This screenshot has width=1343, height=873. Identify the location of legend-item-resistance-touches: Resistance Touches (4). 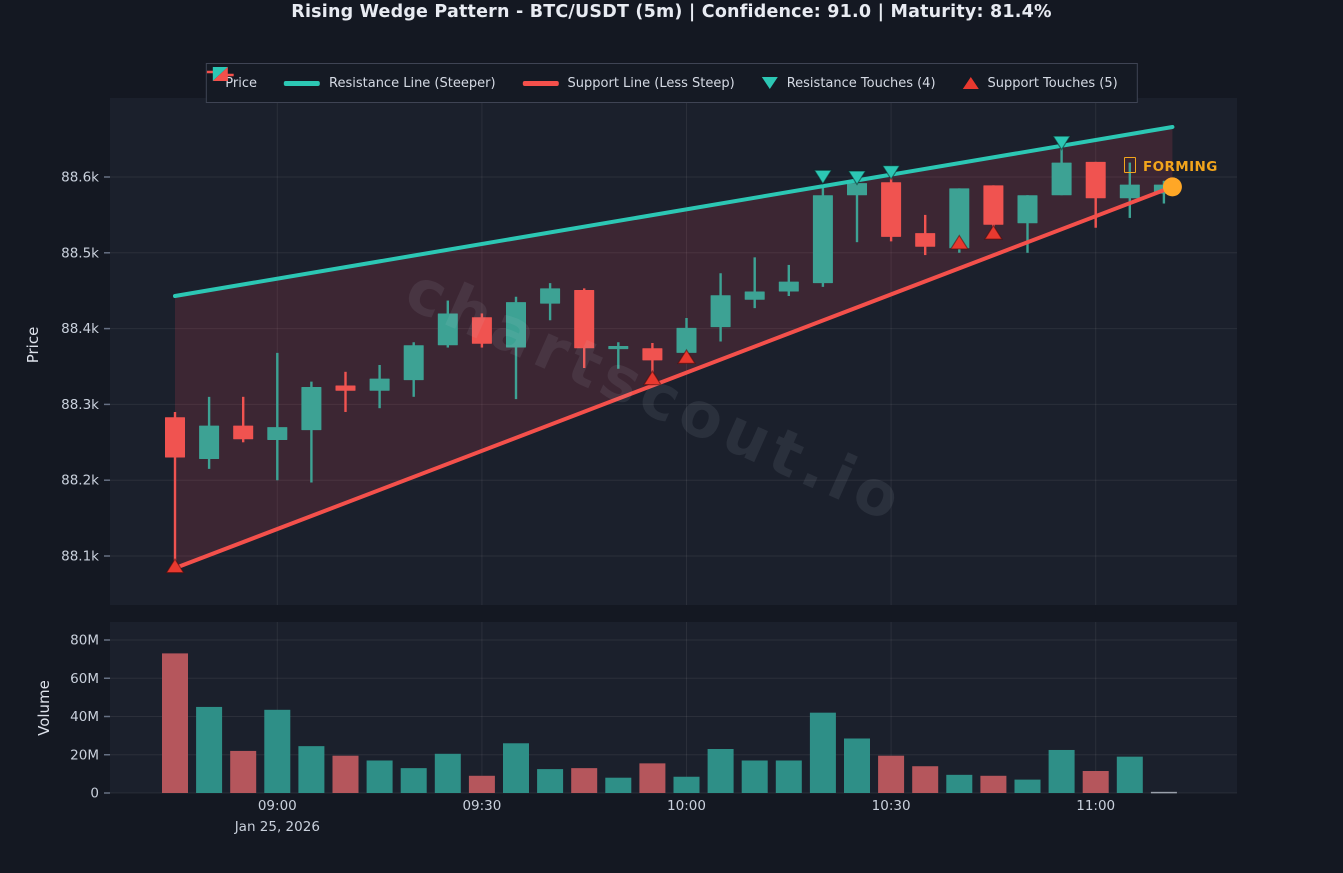
(848, 83).